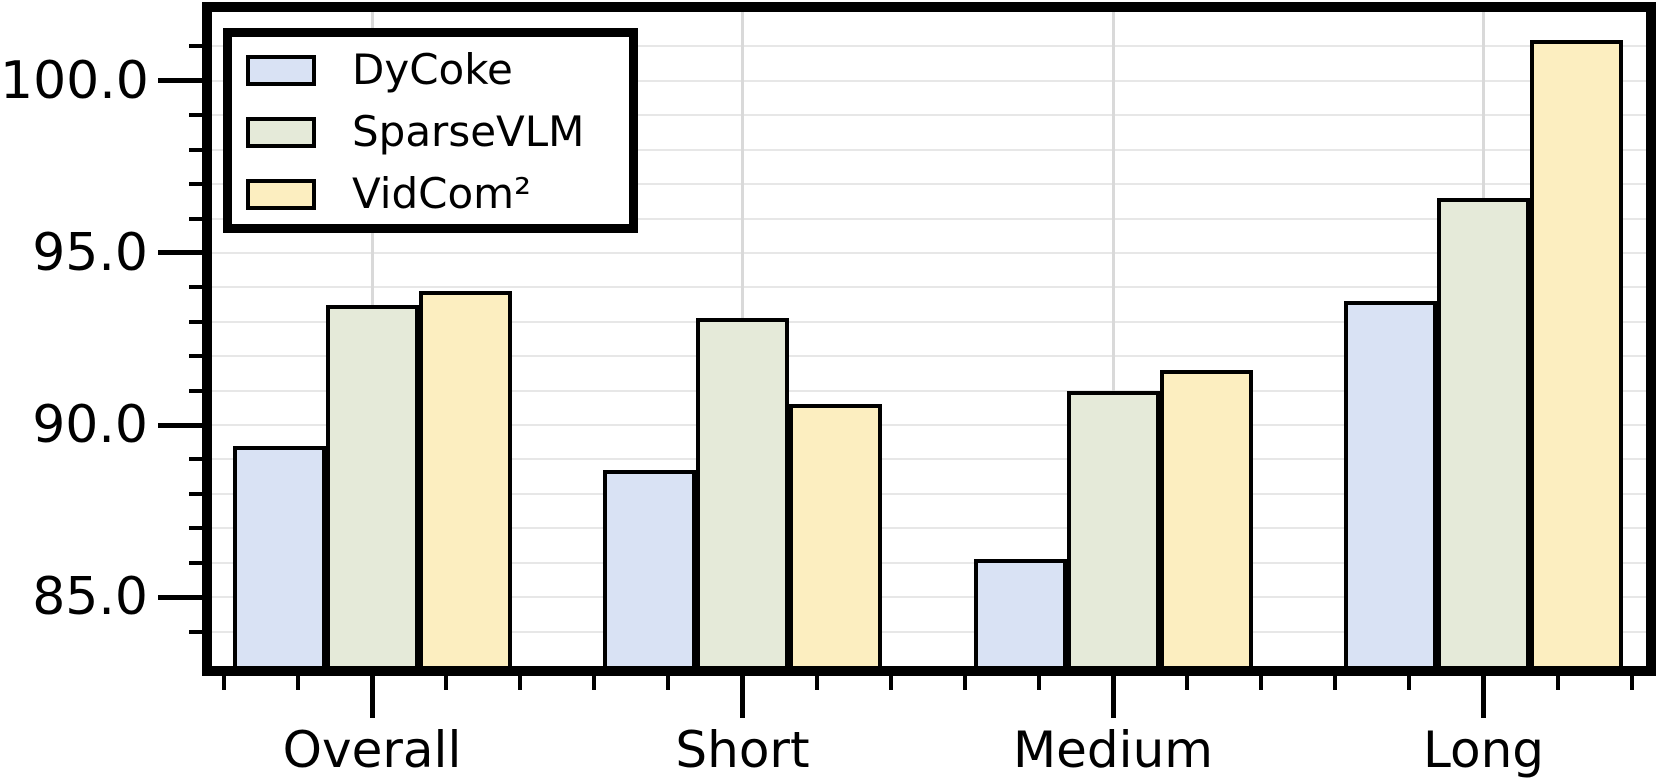 The width and height of the screenshot is (1661, 779). I want to click on x-category-label: Overall, so click(372, 750).